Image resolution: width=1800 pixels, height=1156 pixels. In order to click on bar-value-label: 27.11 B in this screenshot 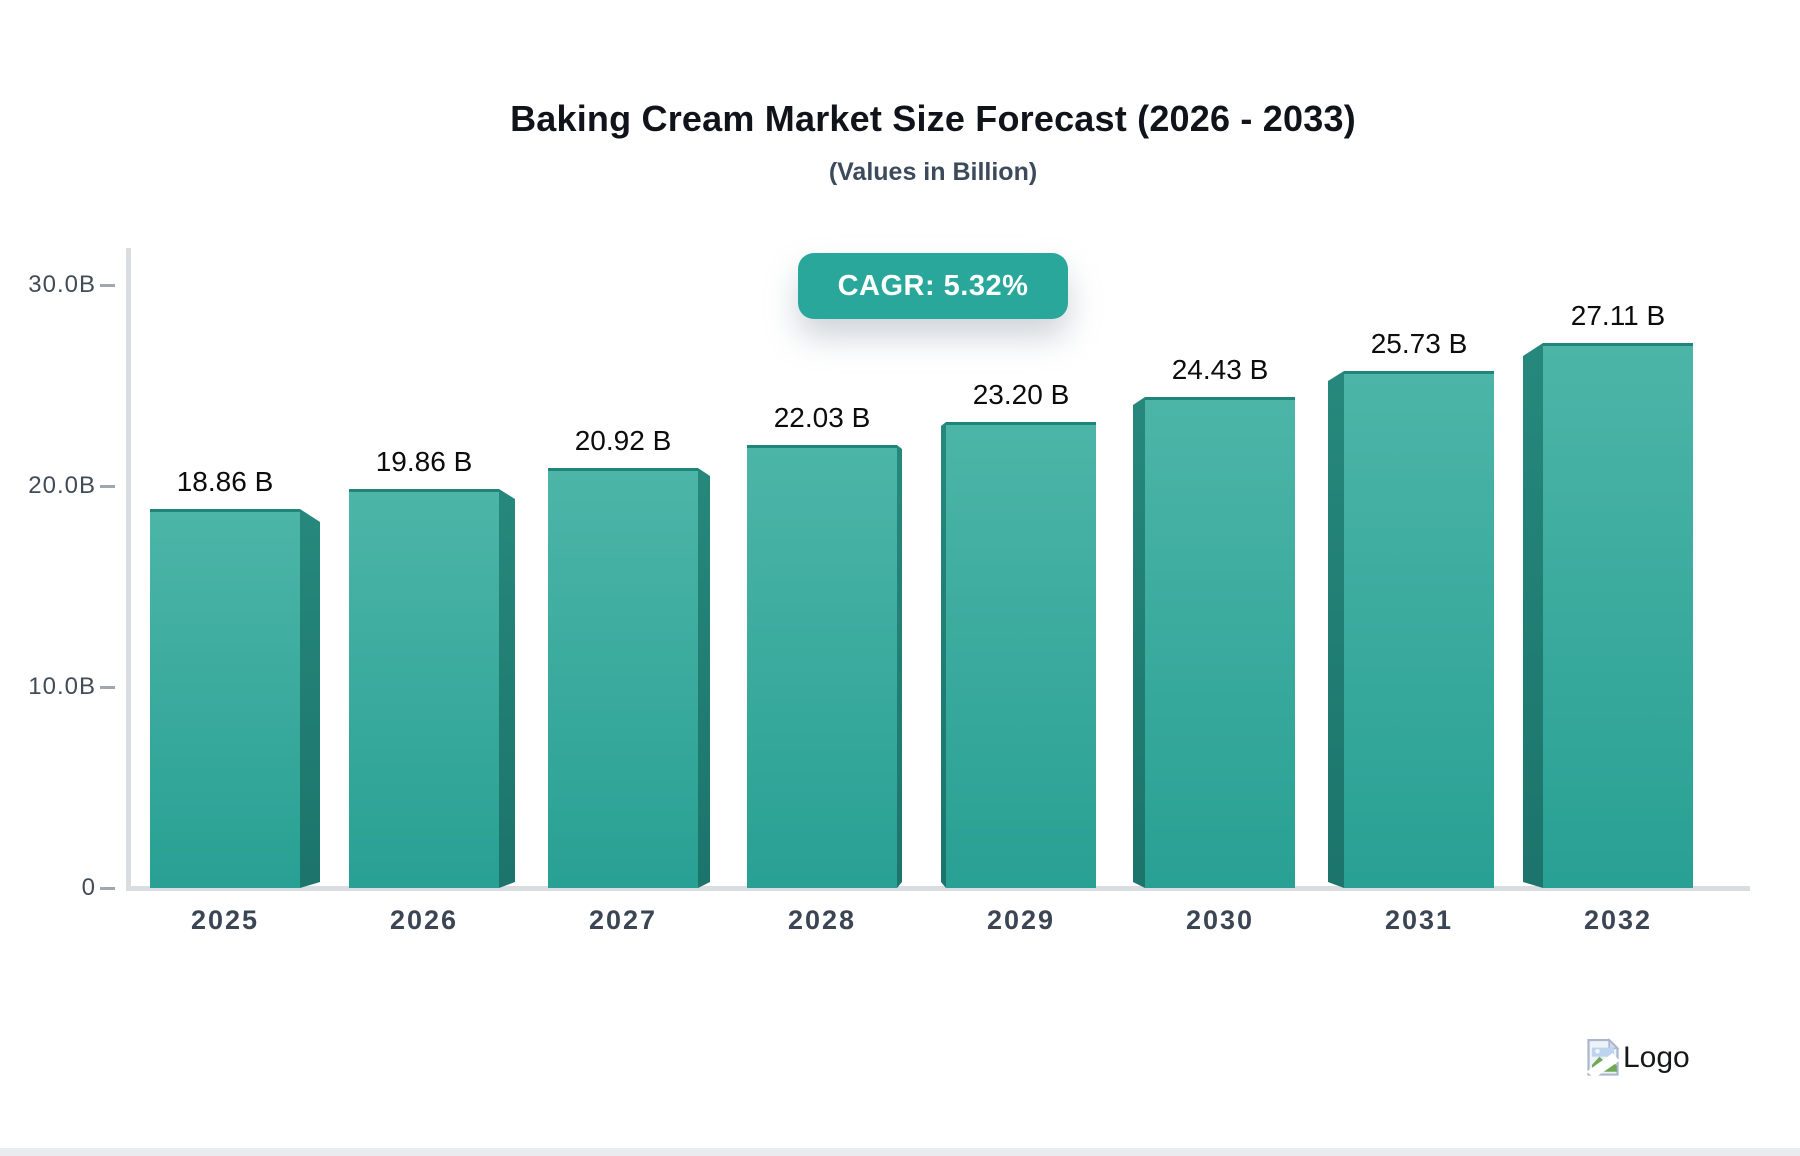, I will do `click(1618, 315)`.